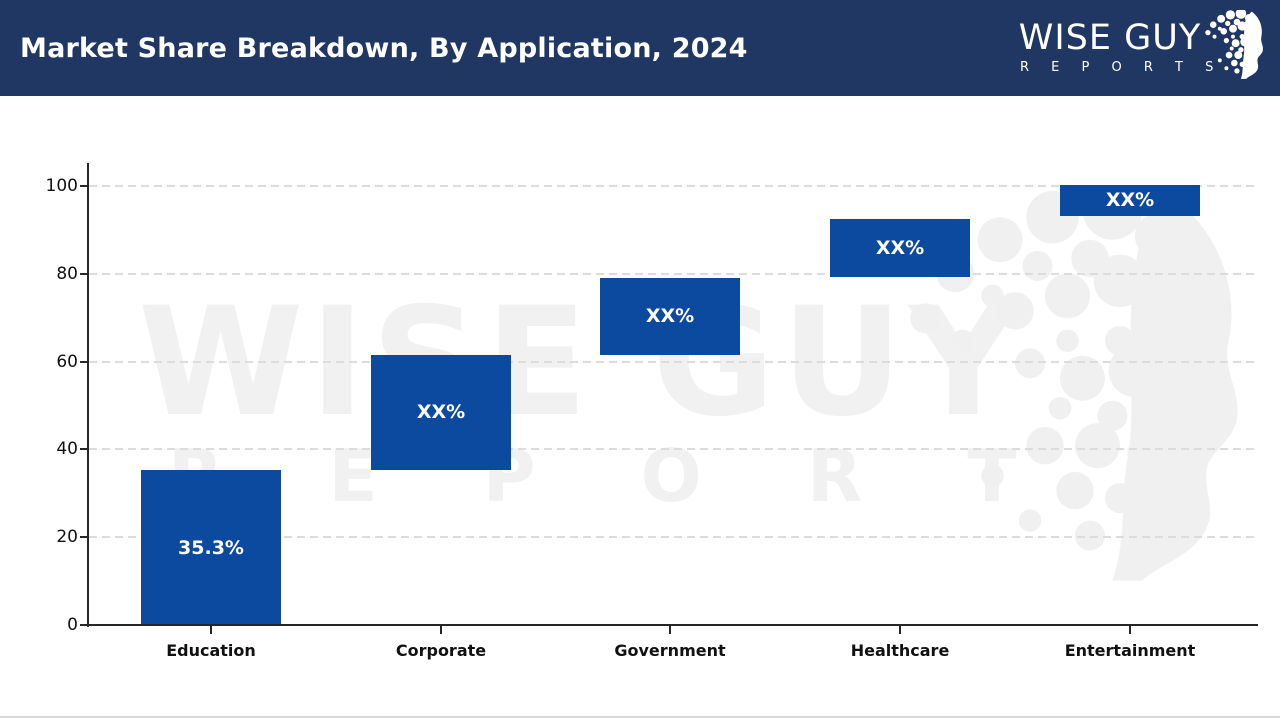 This screenshot has width=1280, height=720. Describe the element at coordinates (67, 361) in the screenshot. I see `y-tick-label-60: 60` at that location.